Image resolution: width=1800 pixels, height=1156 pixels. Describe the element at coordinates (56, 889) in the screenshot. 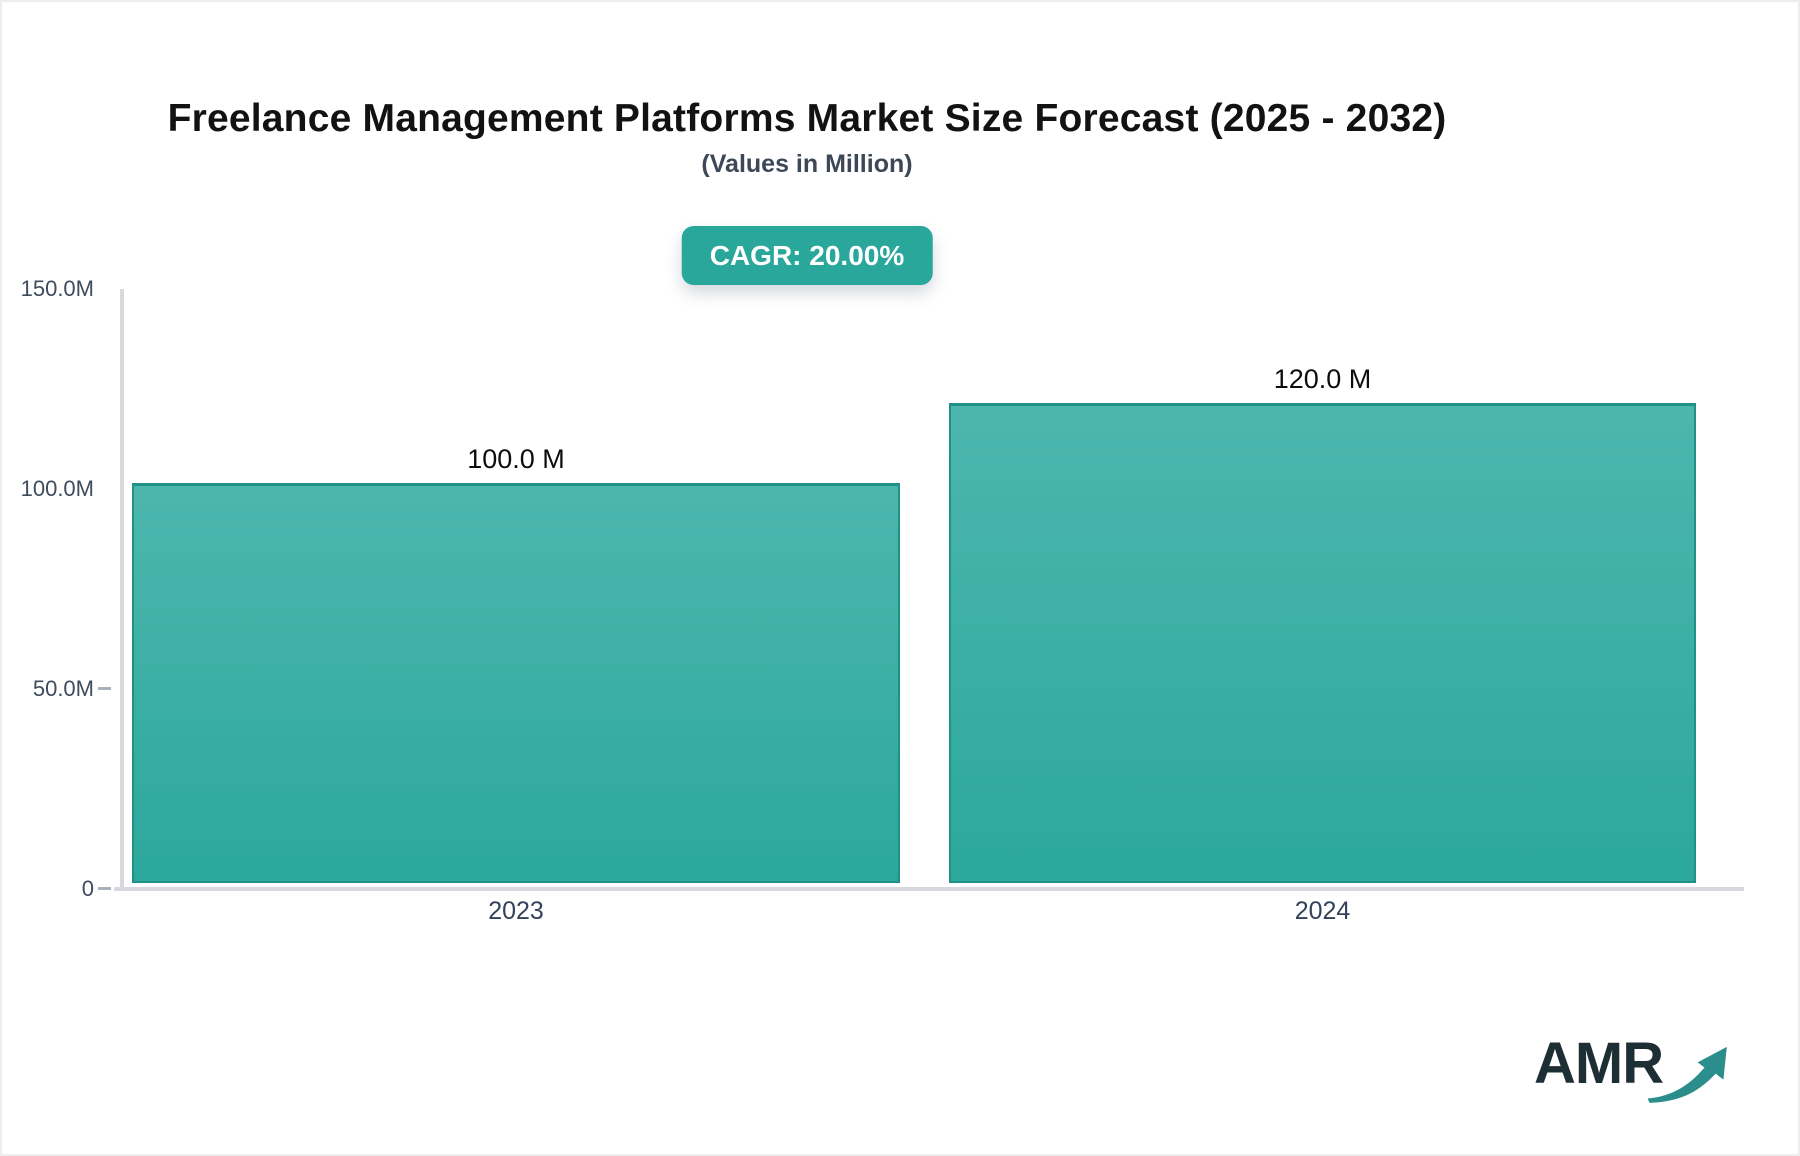

I see `y-tick-0: 0` at that location.